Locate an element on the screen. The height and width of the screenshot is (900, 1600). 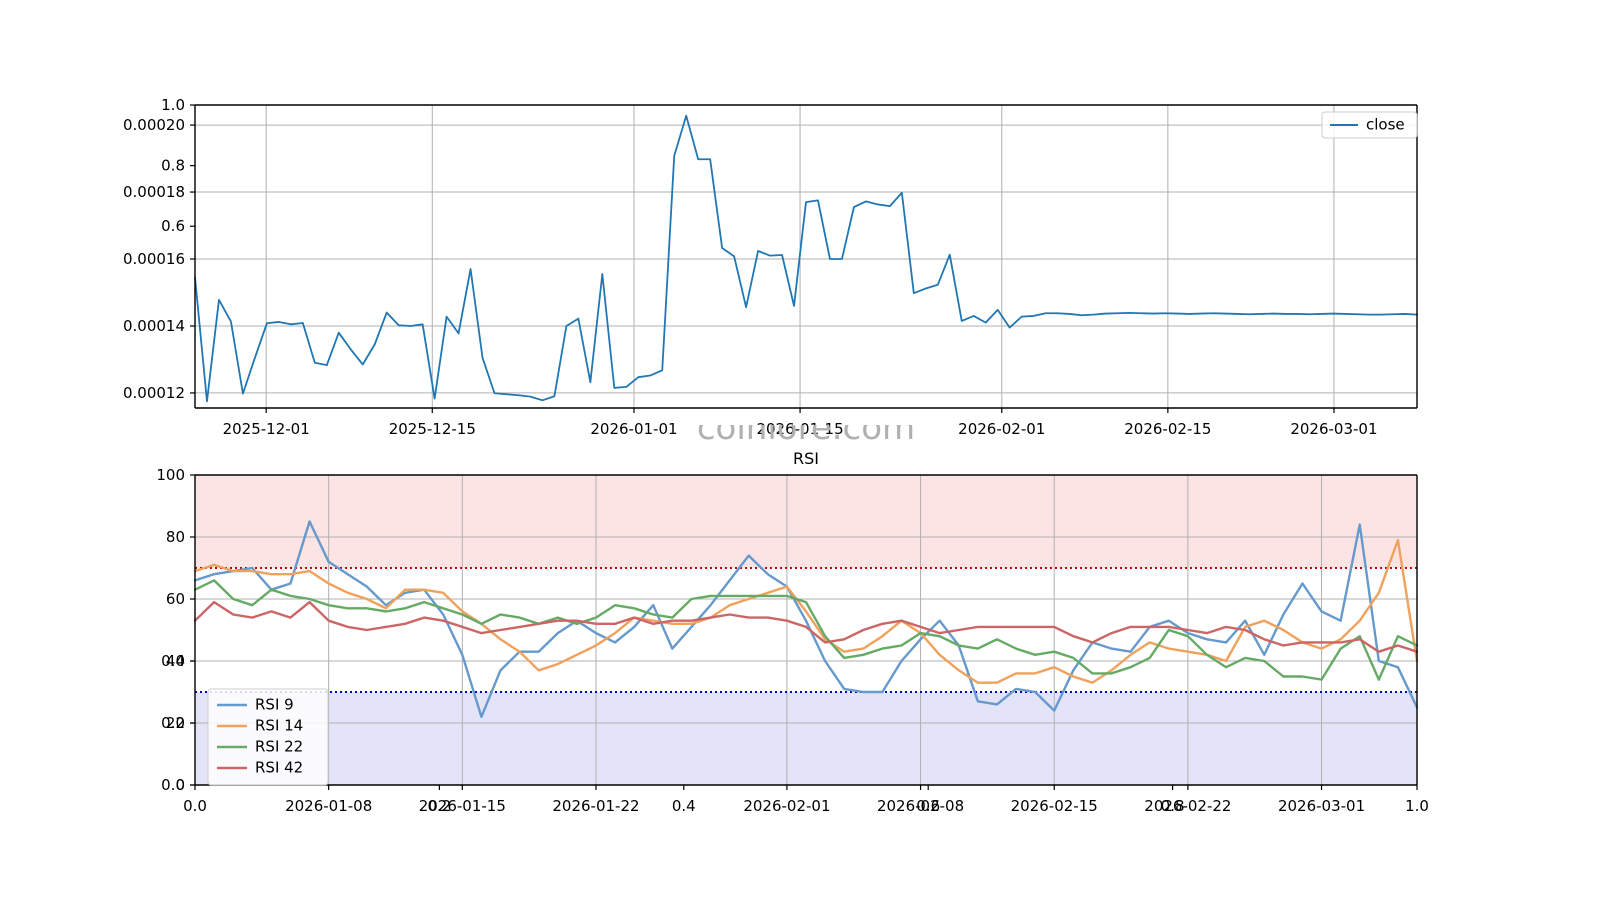
rsi-legend-box is located at coordinates (268, 737).